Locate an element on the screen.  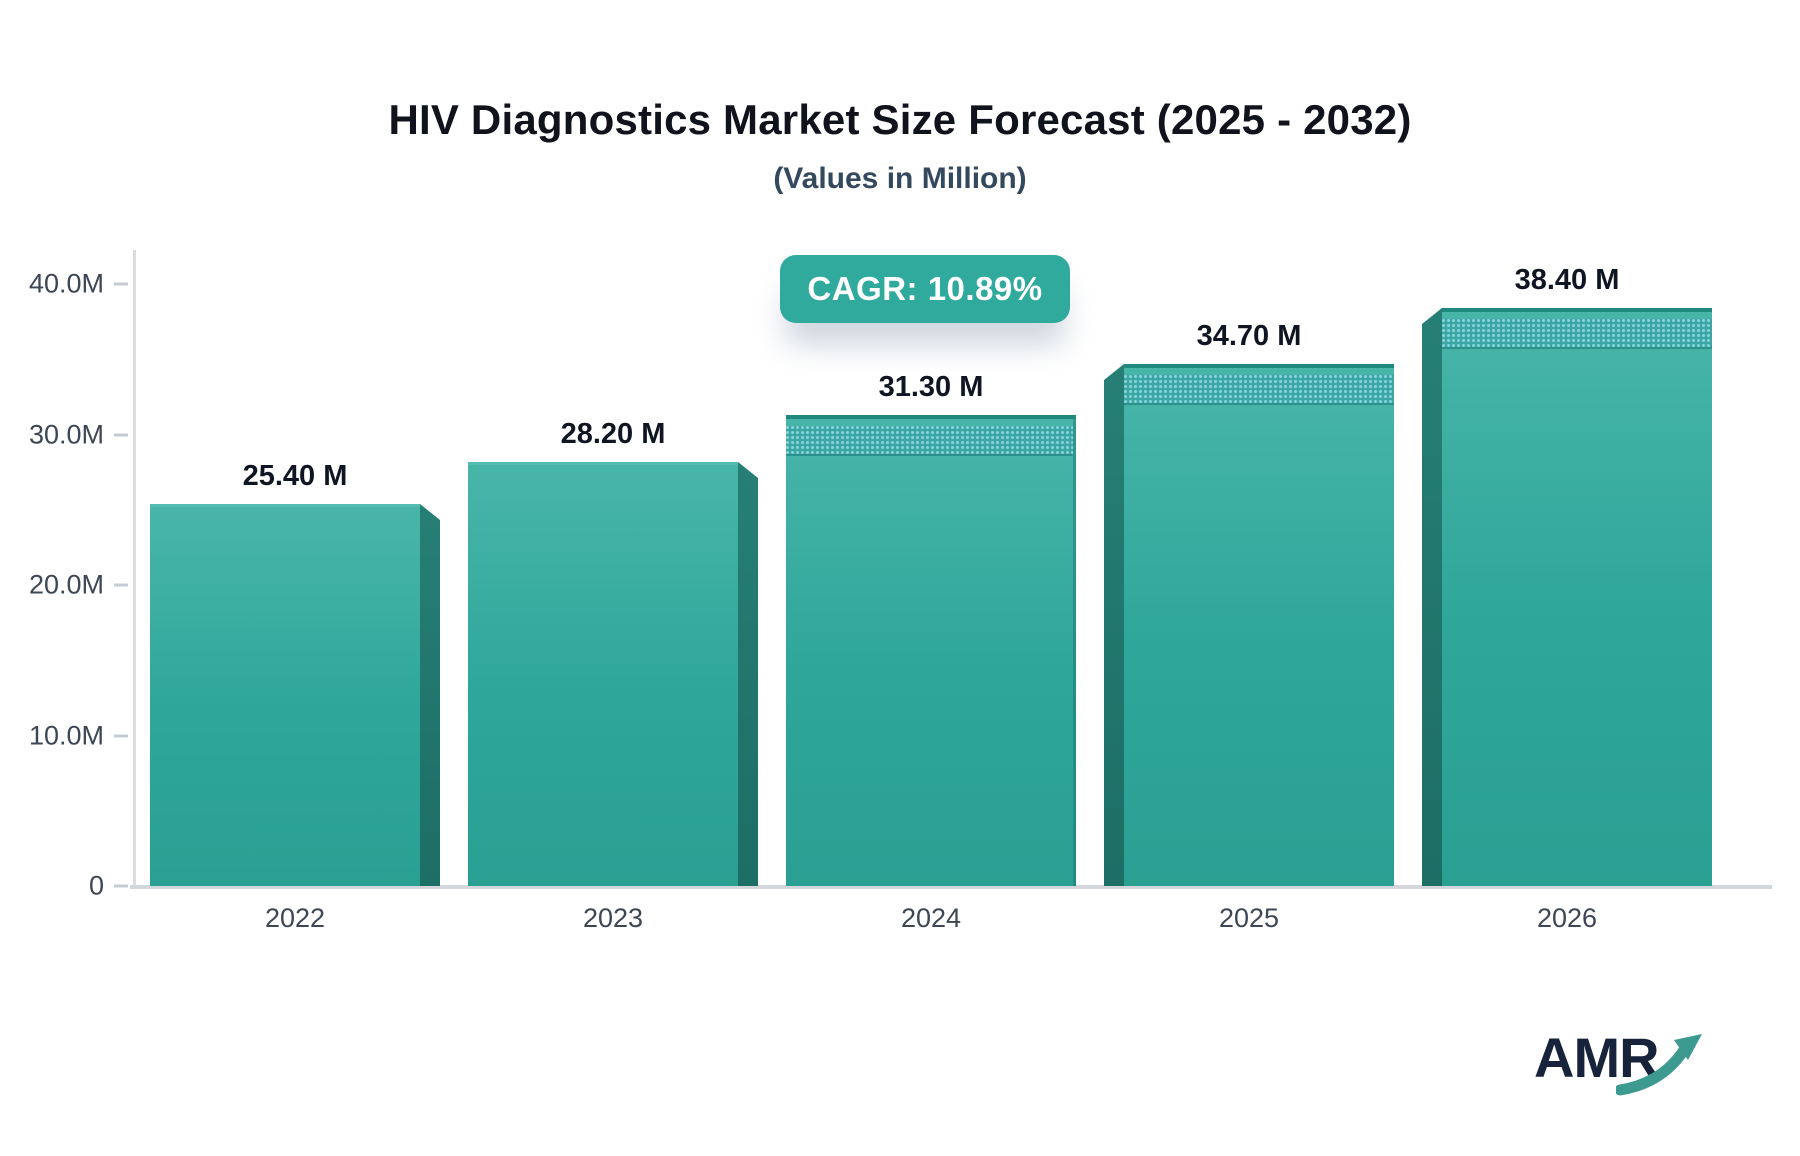
y-tick-30m: 30.0M is located at coordinates (64, 435).